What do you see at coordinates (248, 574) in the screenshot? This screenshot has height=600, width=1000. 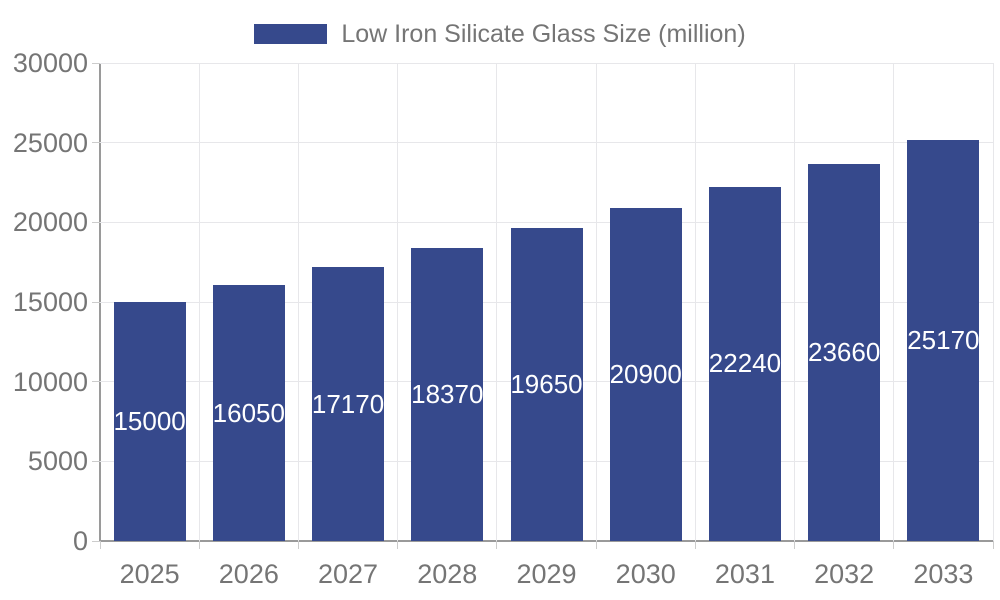 I see `x-axis-tick-label: 2026` at bounding box center [248, 574].